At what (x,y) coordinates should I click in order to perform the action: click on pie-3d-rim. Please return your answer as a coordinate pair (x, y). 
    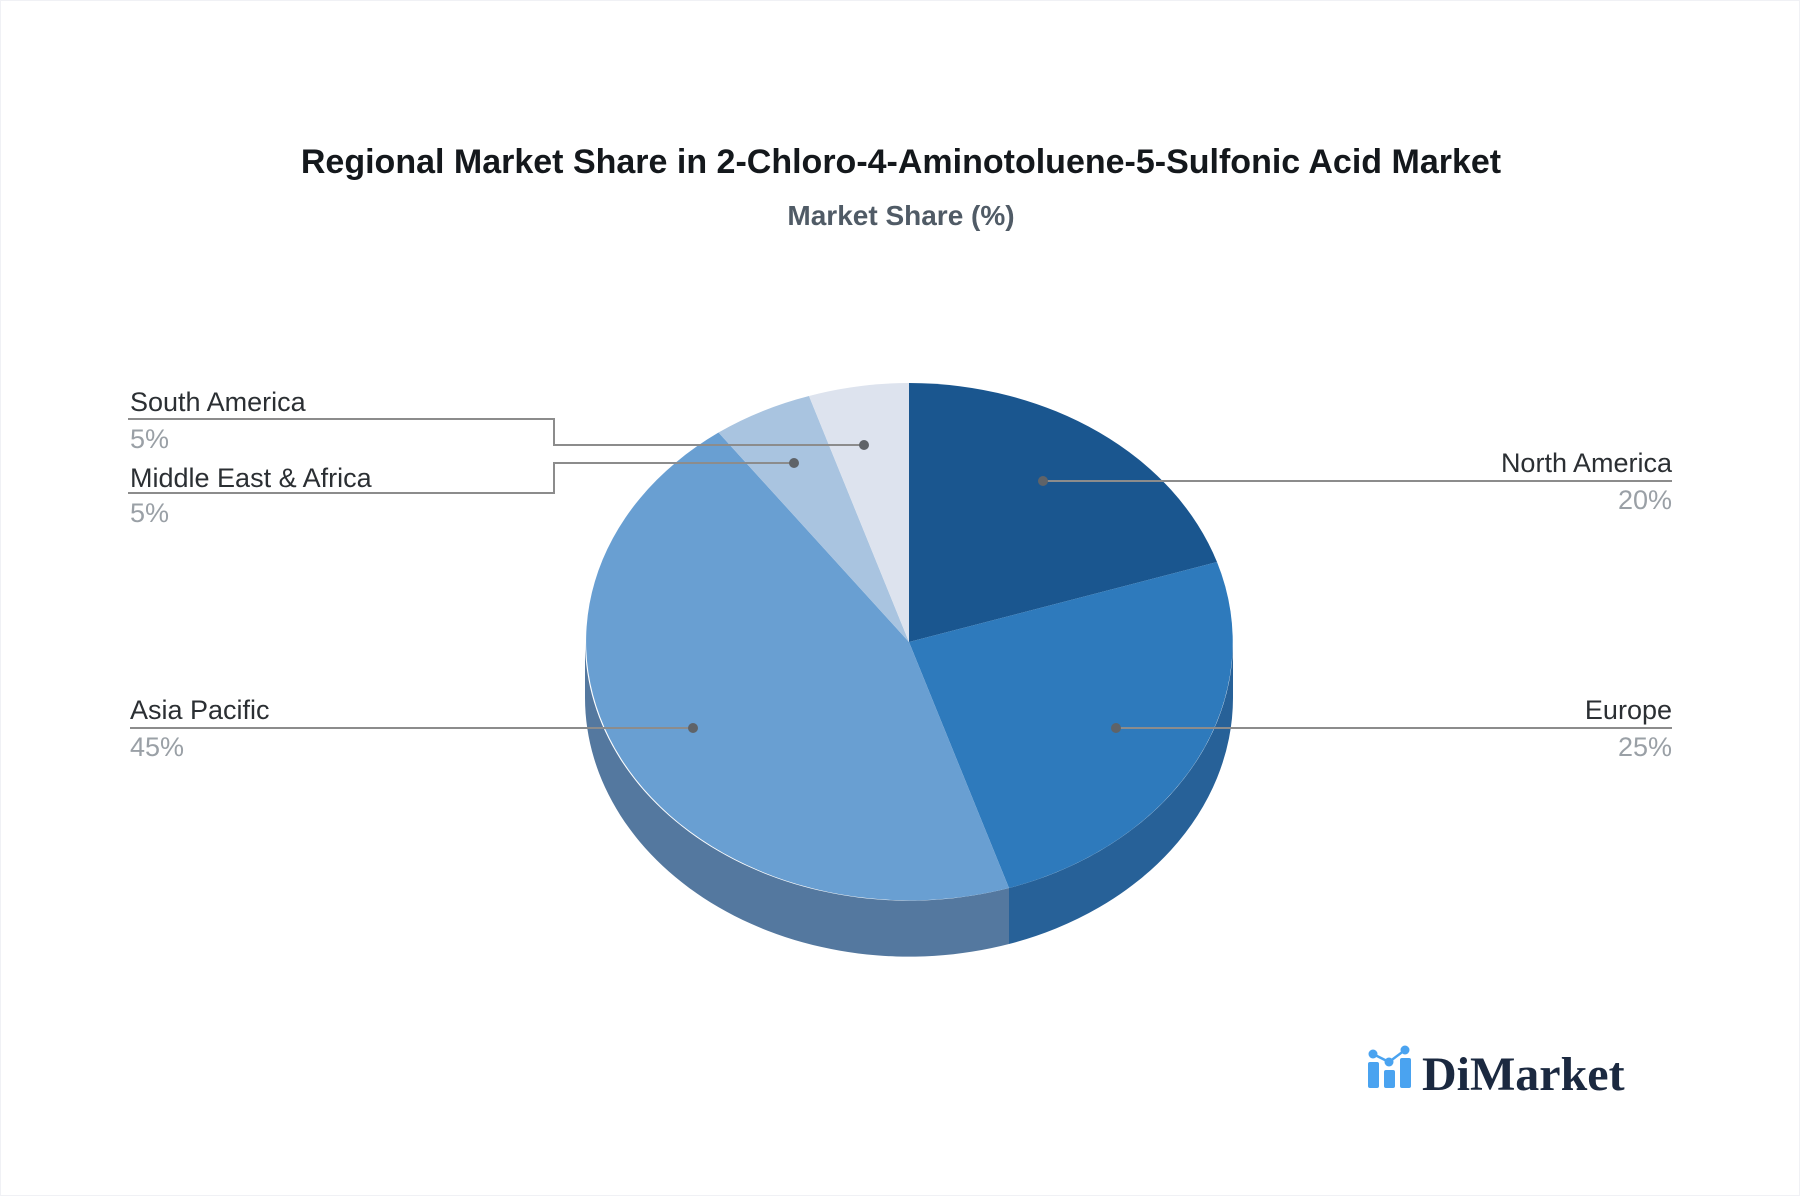
    Looking at the image, I should click on (909, 799).